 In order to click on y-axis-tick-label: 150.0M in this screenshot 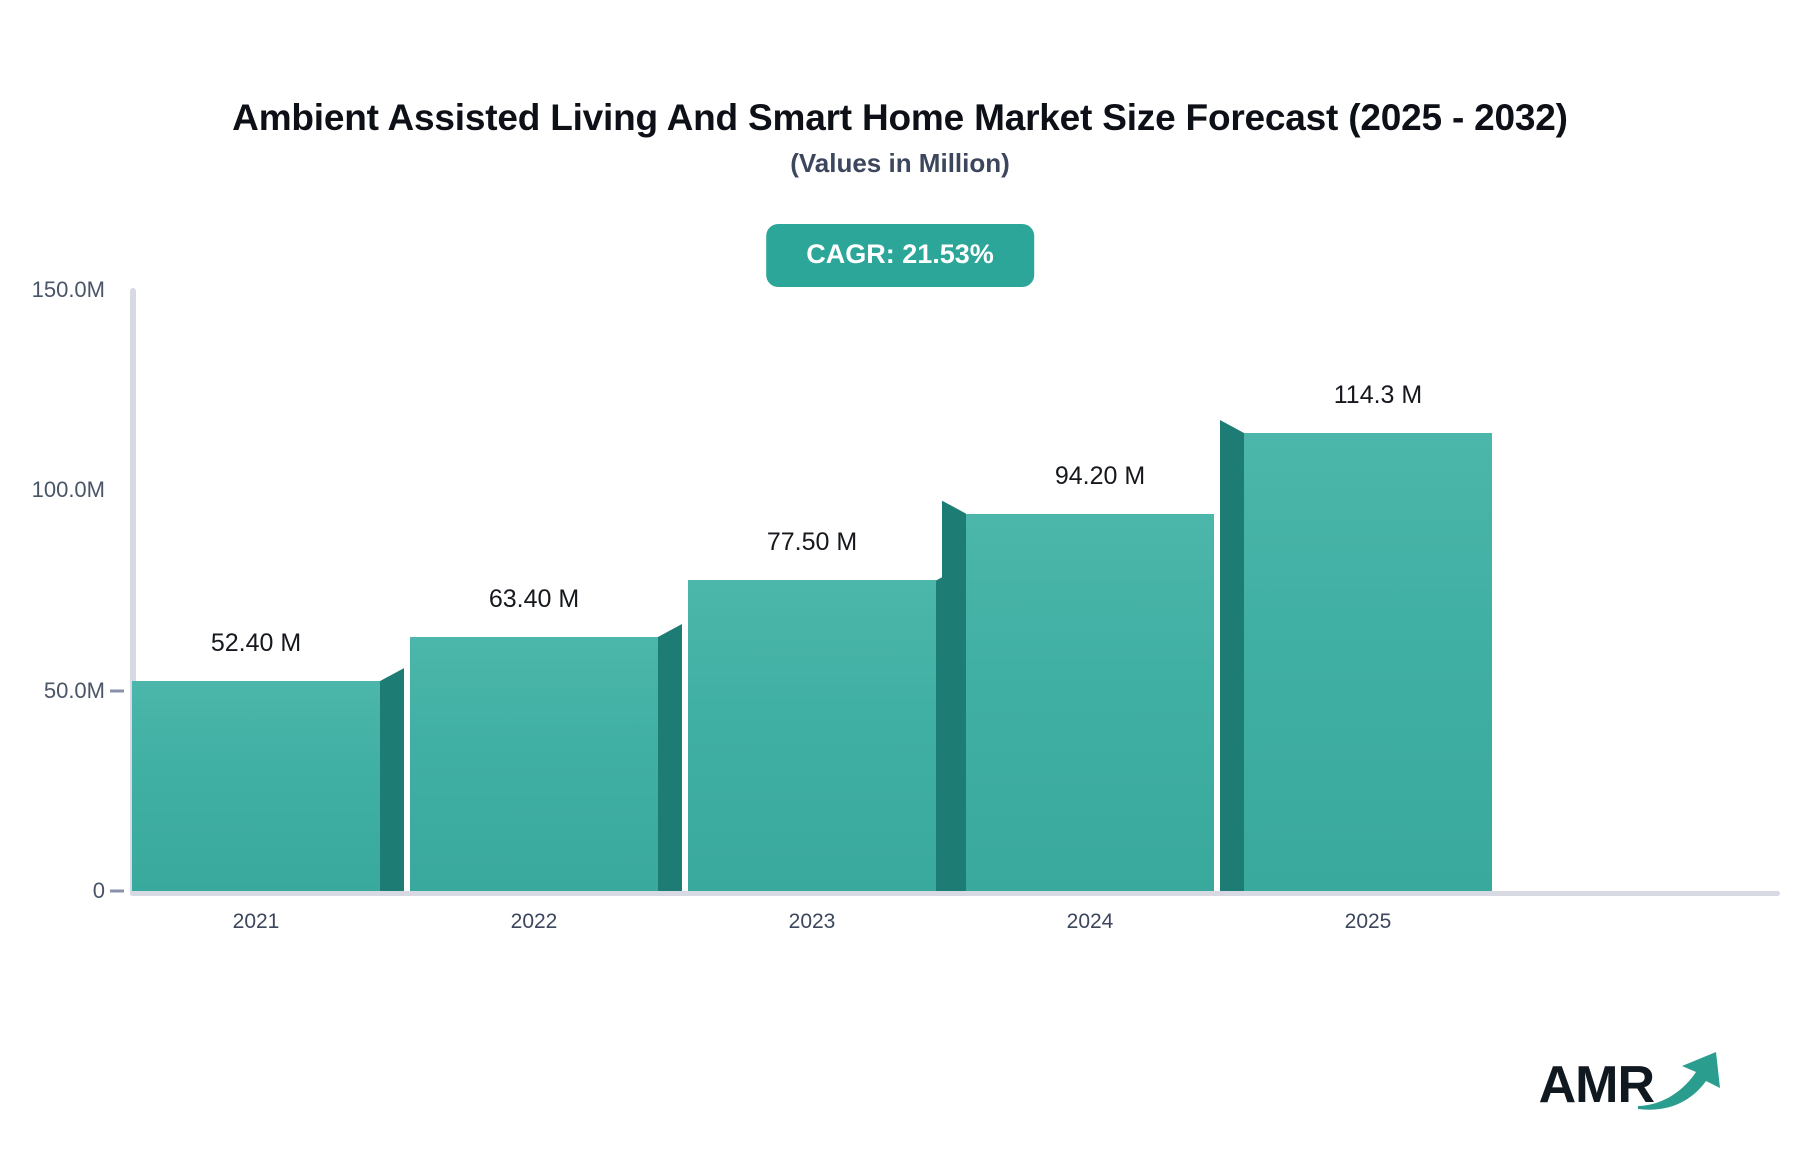, I will do `click(68, 289)`.